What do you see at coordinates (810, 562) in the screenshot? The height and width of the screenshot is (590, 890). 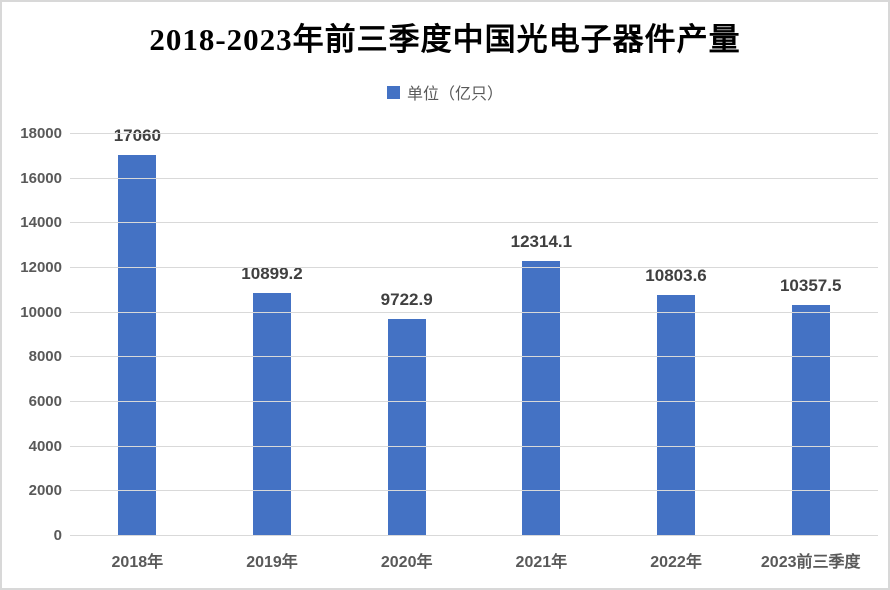 I see `x-axis-tick-label: 2023前三季度` at bounding box center [810, 562].